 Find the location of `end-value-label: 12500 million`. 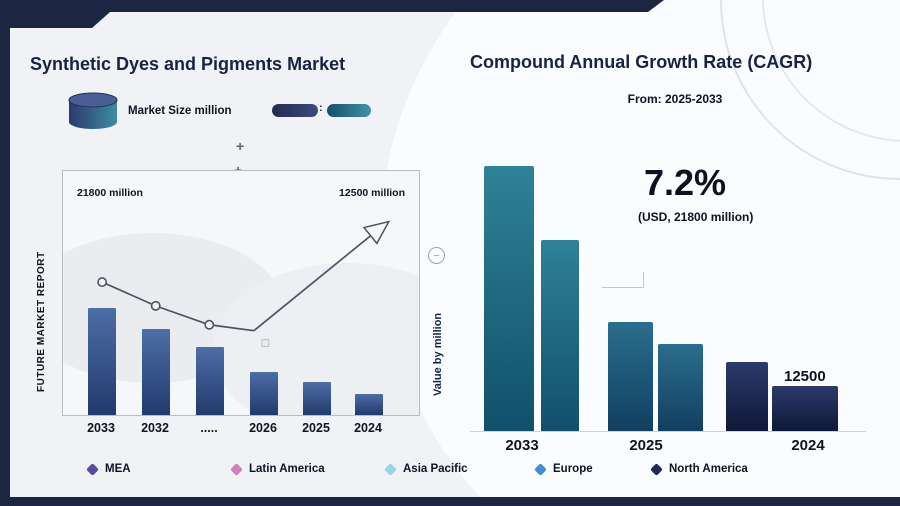

end-value-label: 12500 million is located at coordinates (372, 193).